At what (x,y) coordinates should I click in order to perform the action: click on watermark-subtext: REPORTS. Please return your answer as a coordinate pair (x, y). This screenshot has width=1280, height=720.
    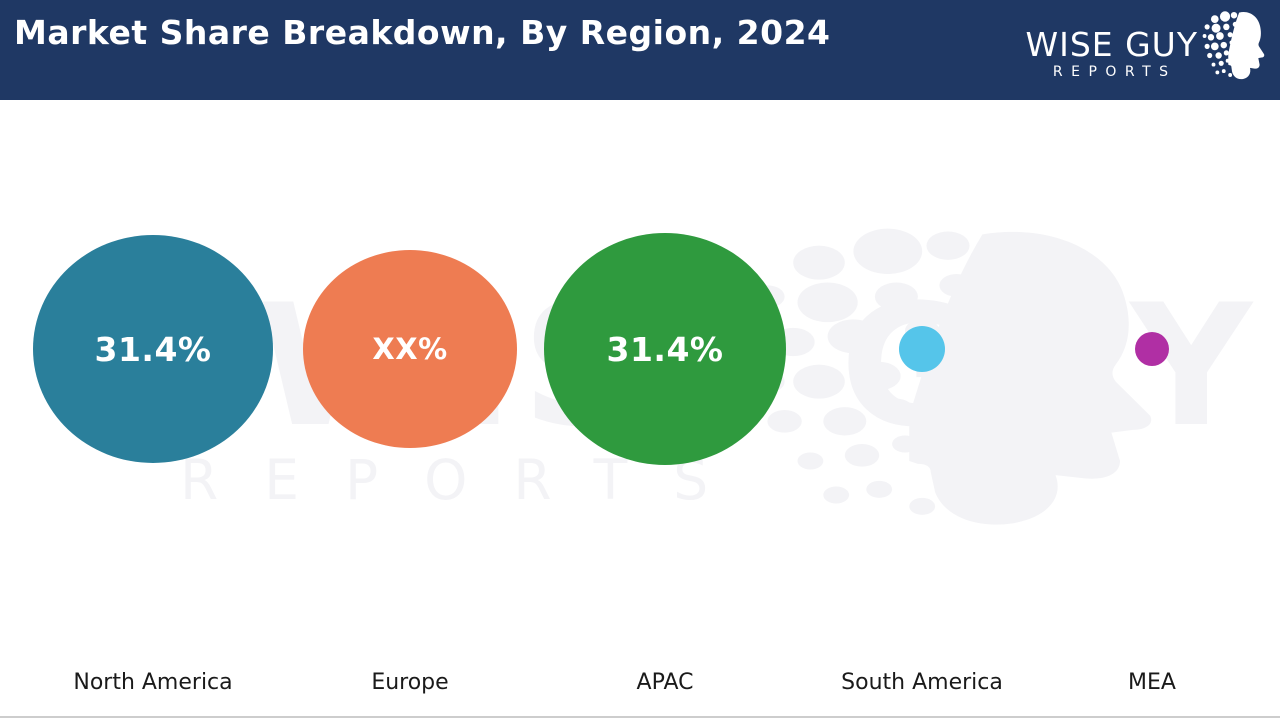
    Looking at the image, I should click on (467, 480).